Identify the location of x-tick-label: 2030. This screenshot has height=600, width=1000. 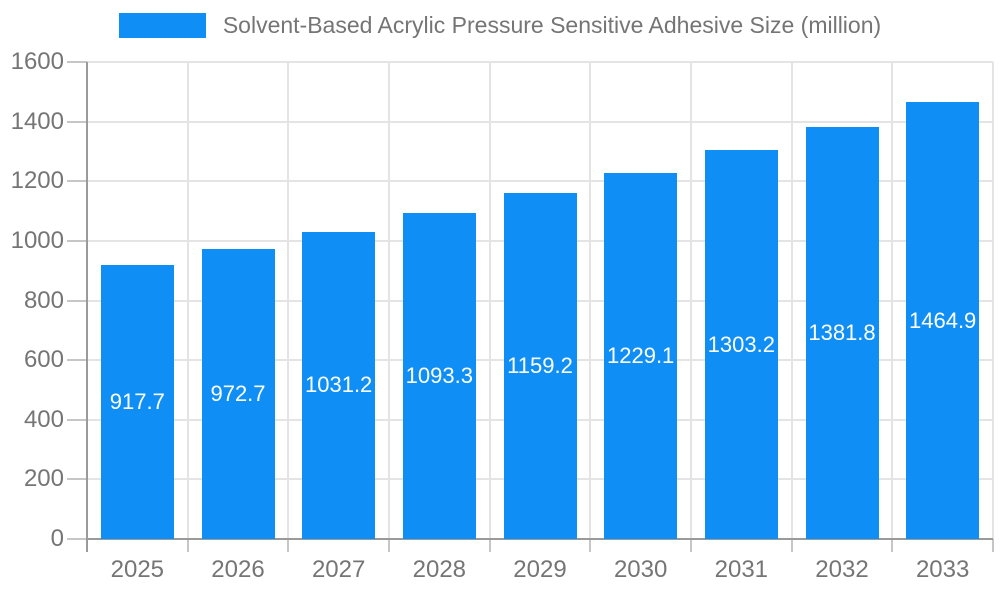
(640, 569).